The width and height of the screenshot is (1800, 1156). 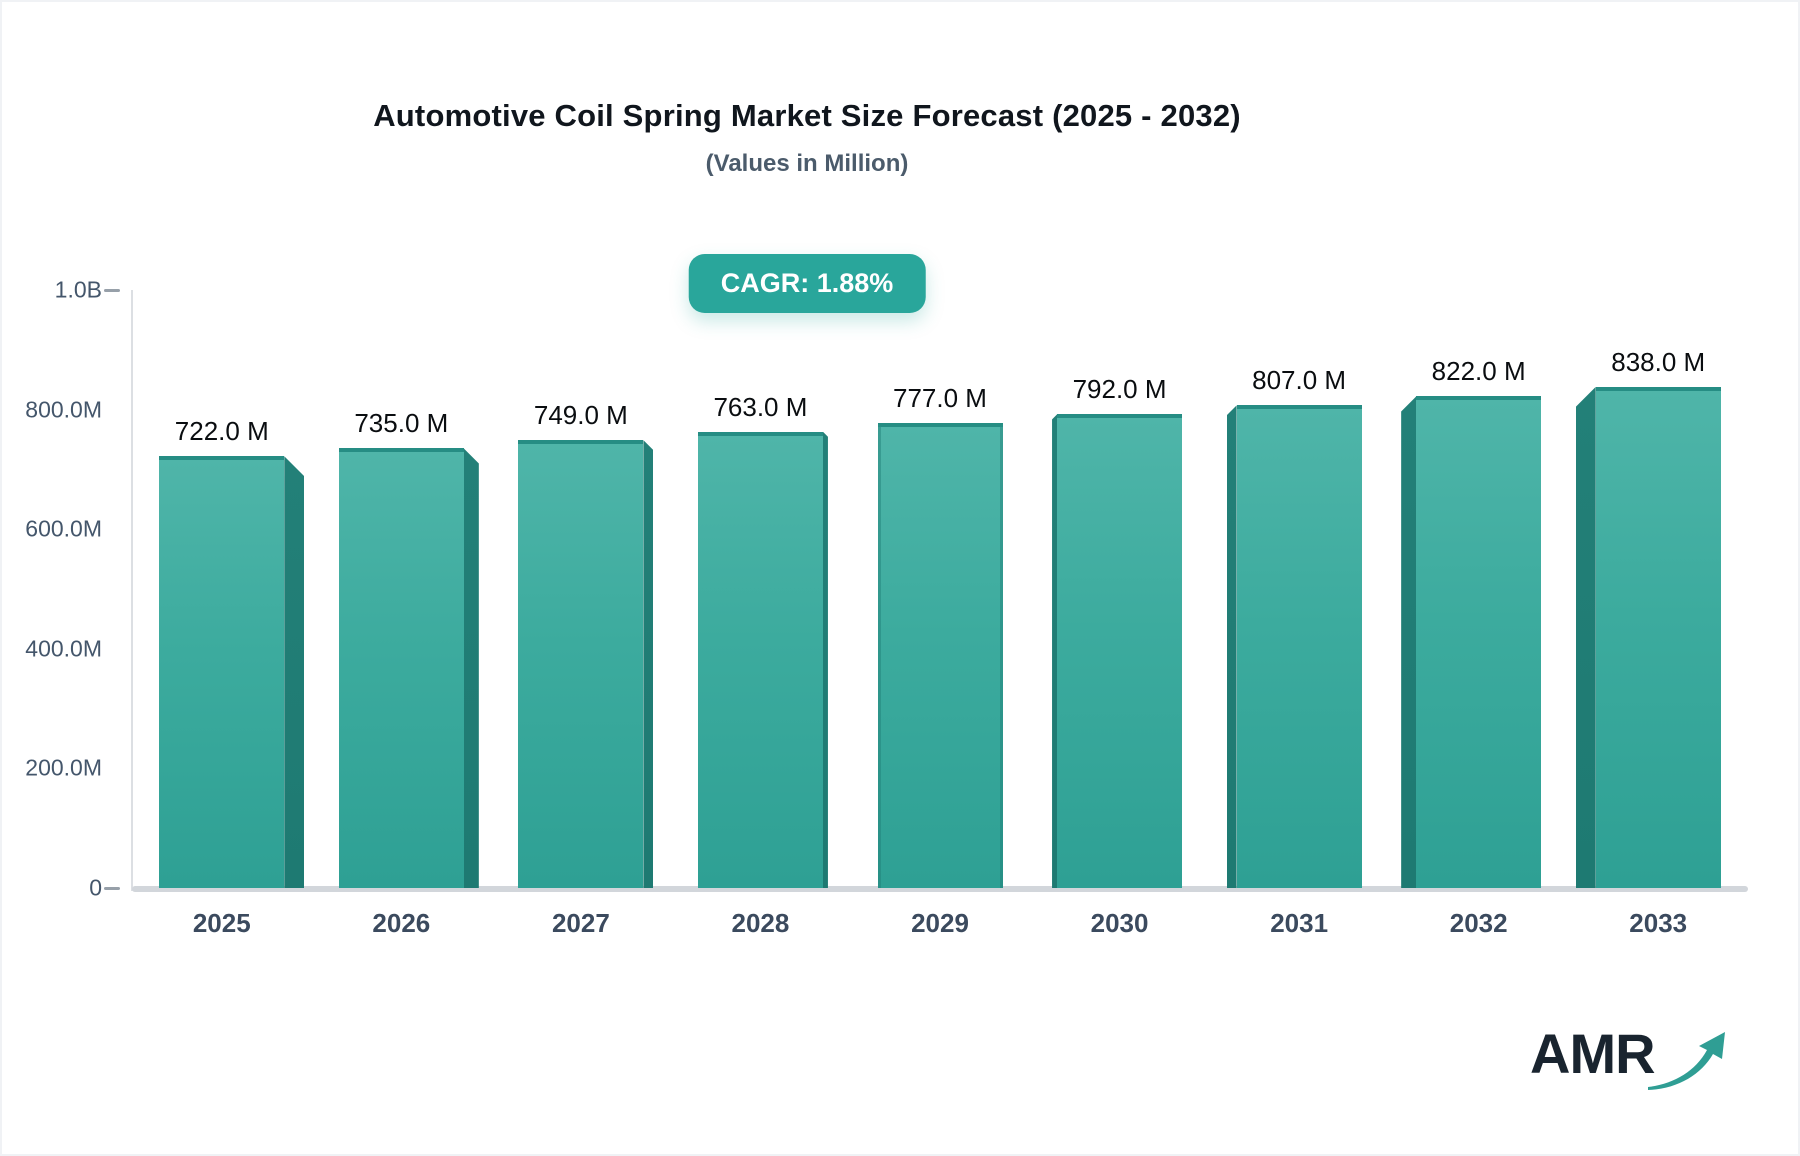 I want to click on bar-value-label: 838.0 M, so click(x=1658, y=361).